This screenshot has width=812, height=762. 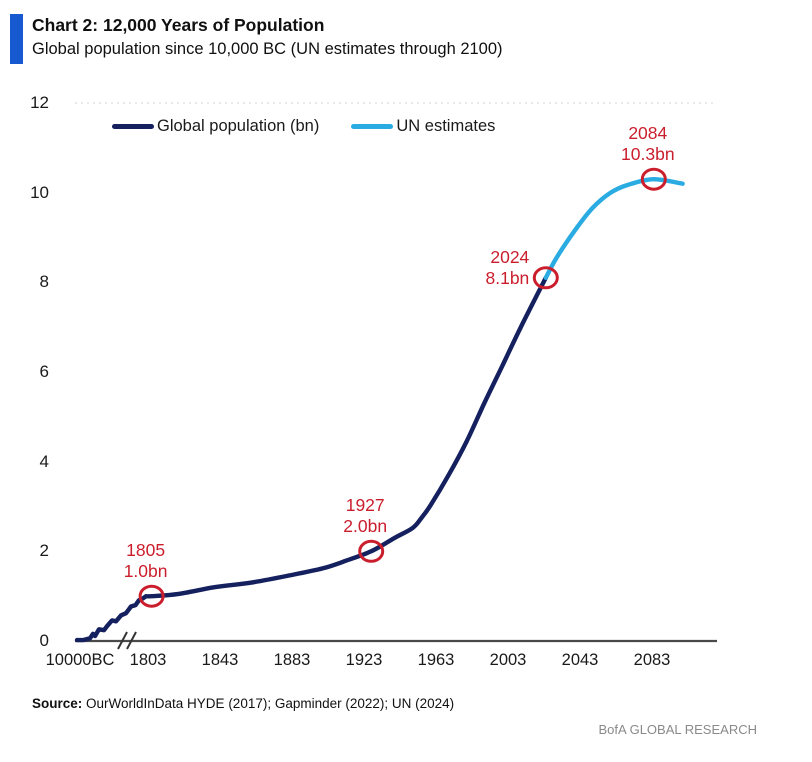 I want to click on y-tick-4: 4, so click(x=44, y=461).